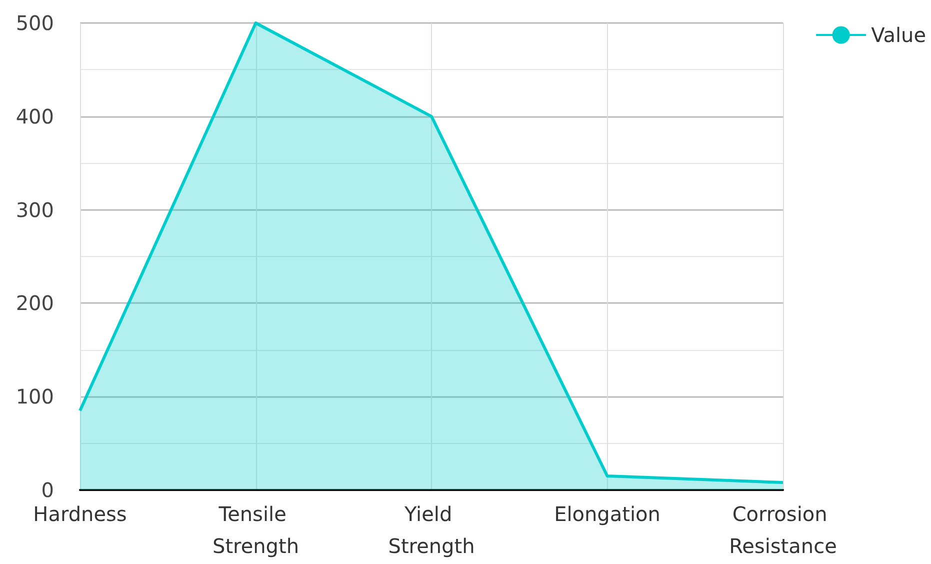 This screenshot has width=931, height=564. What do you see at coordinates (35, 396) in the screenshot?
I see `y-tick-label: 100` at bounding box center [35, 396].